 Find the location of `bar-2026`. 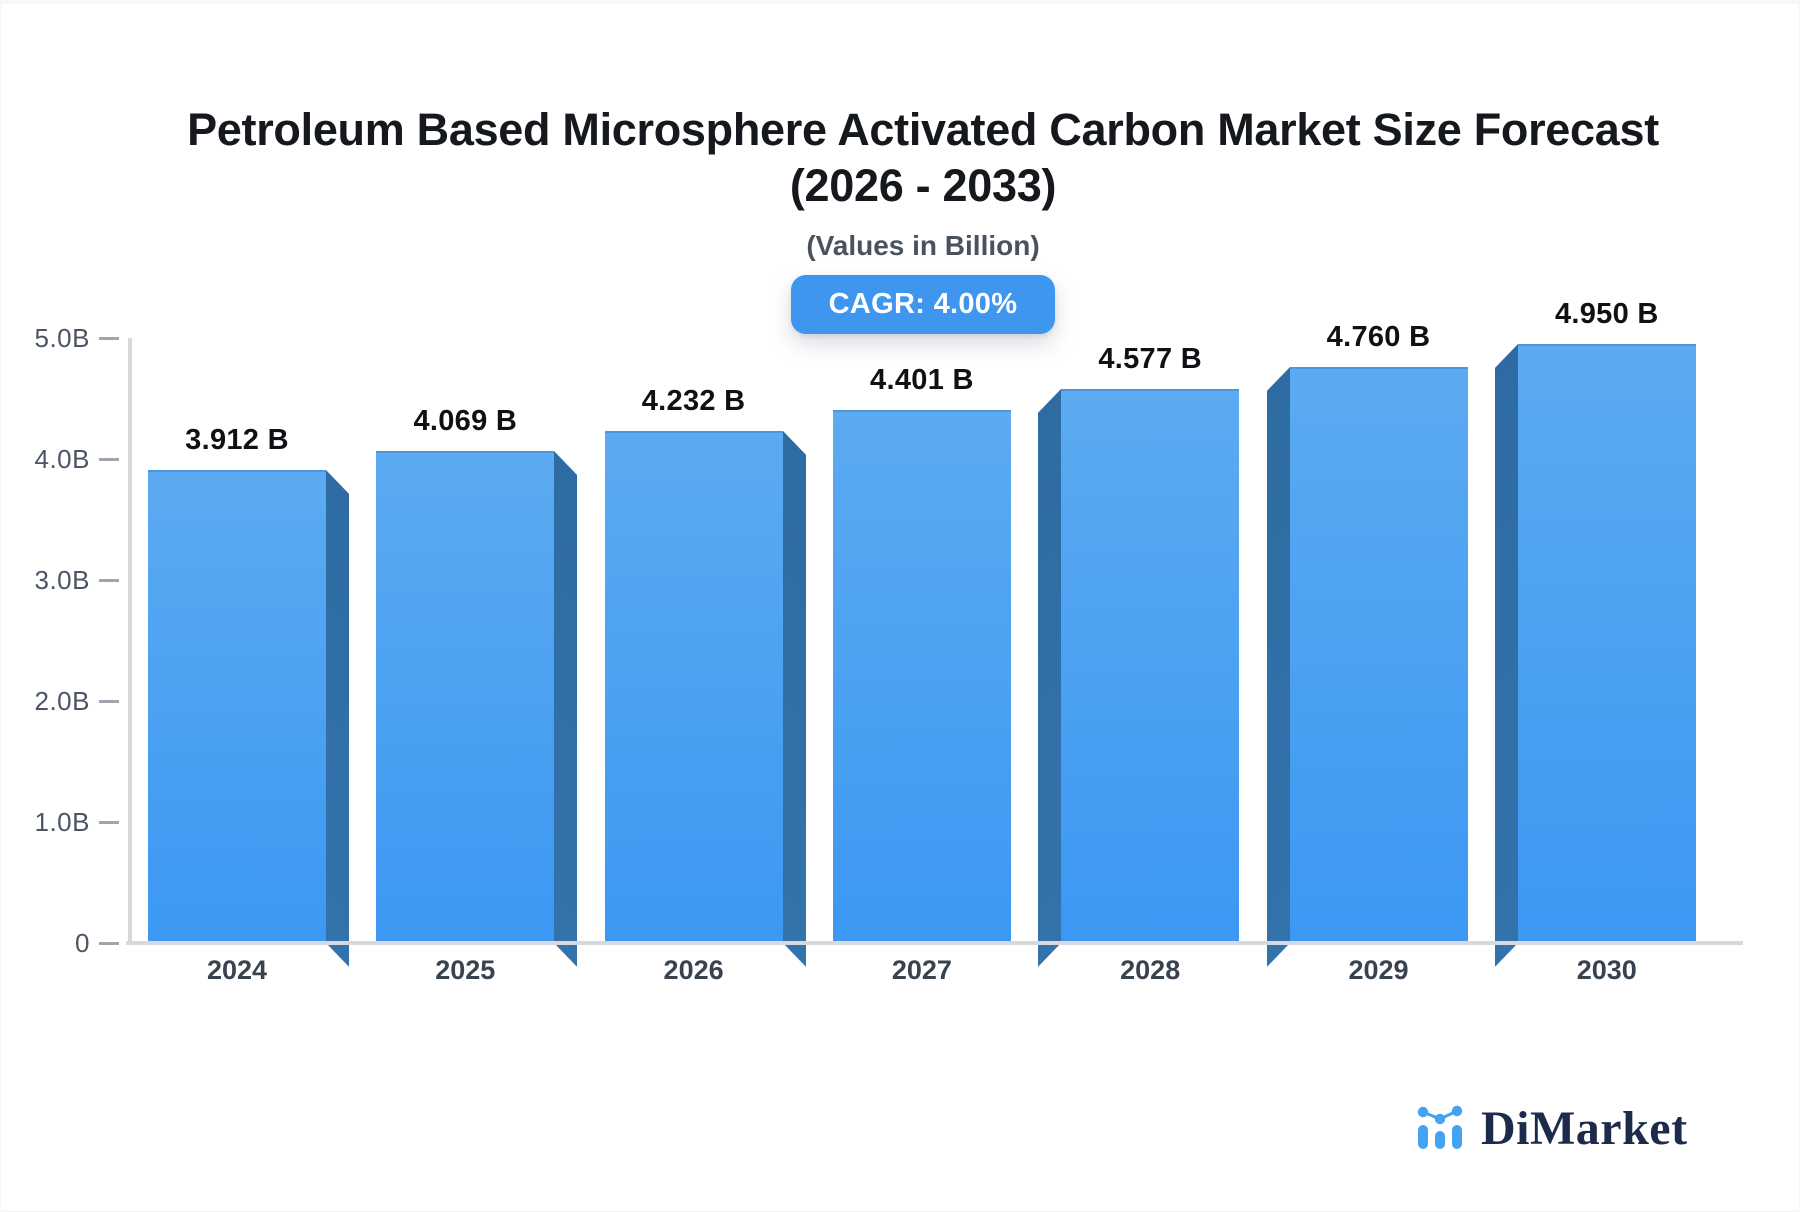

bar-2026 is located at coordinates (693, 686).